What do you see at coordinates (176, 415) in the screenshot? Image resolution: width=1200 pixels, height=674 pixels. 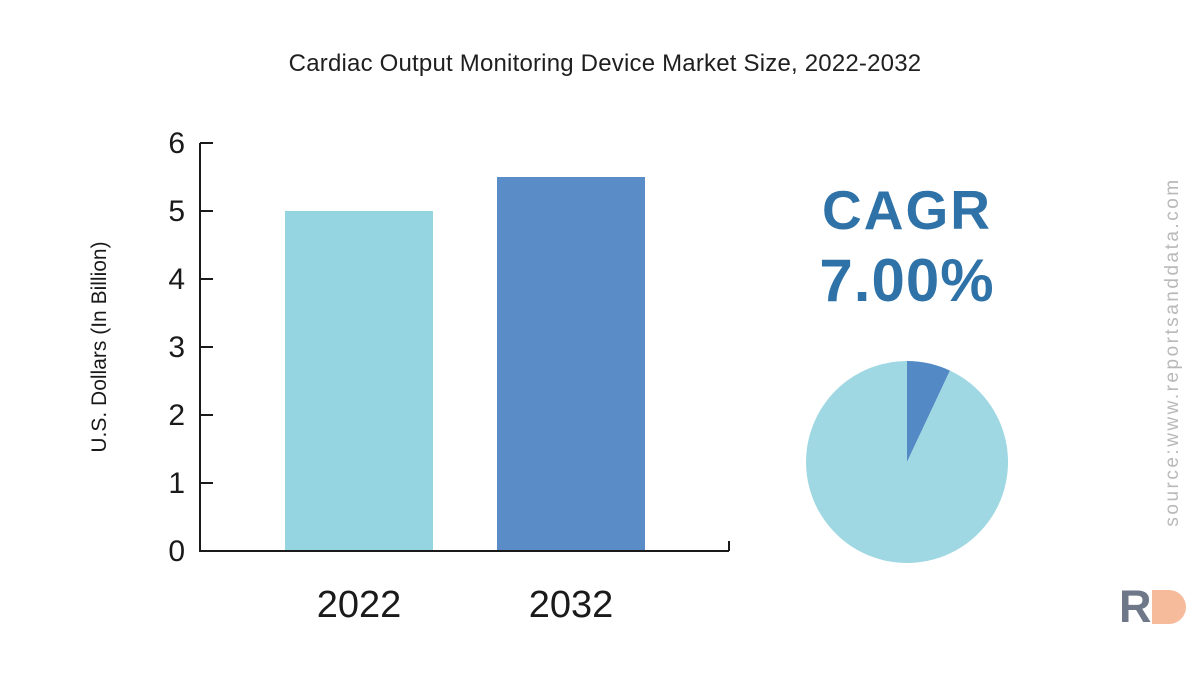 I see `y-tick-label: 2` at bounding box center [176, 415].